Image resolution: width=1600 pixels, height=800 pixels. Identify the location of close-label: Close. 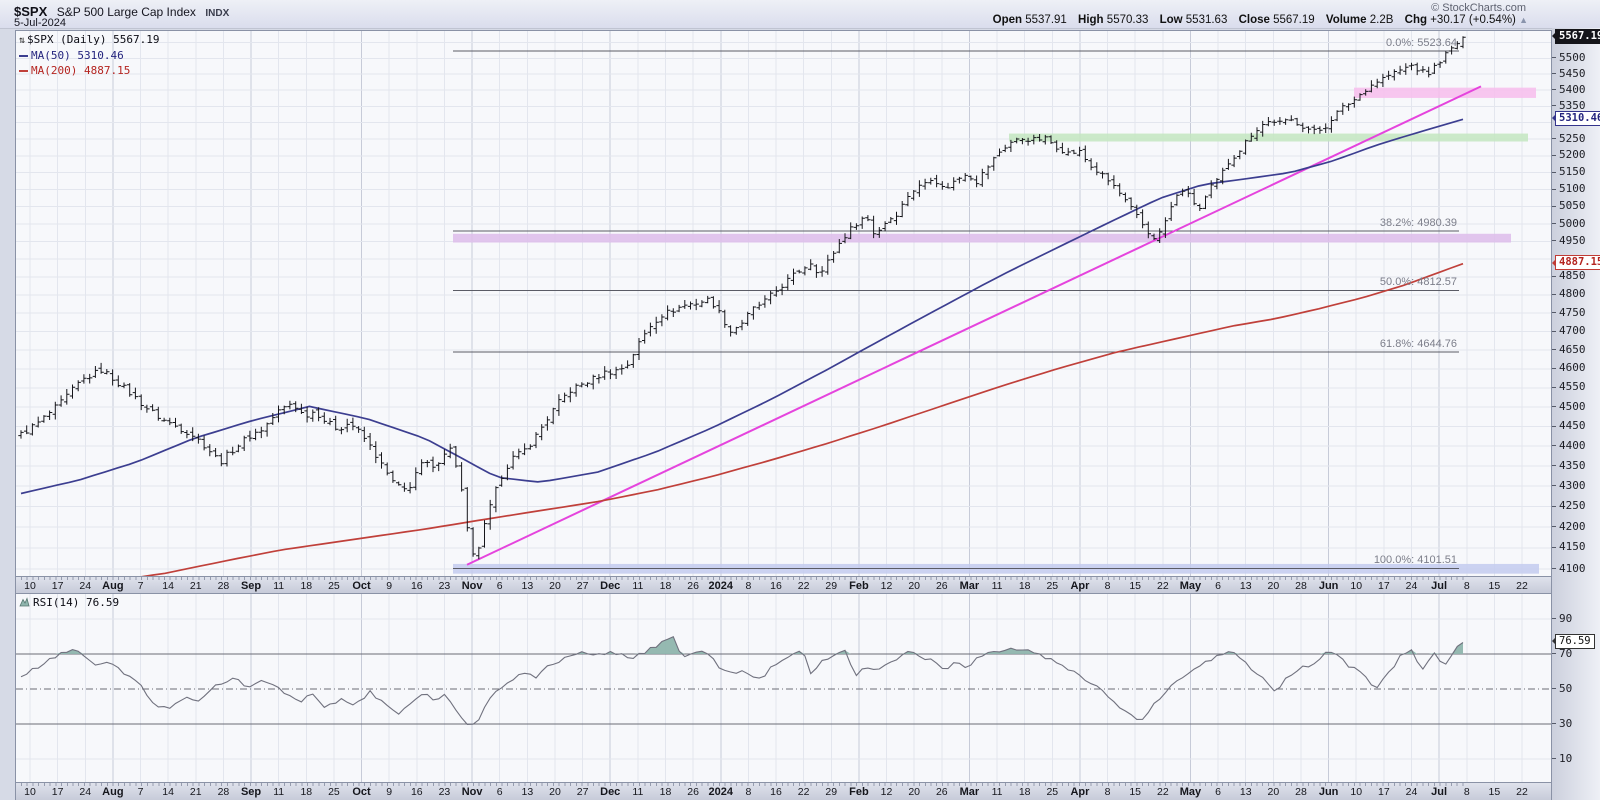
(1254, 20).